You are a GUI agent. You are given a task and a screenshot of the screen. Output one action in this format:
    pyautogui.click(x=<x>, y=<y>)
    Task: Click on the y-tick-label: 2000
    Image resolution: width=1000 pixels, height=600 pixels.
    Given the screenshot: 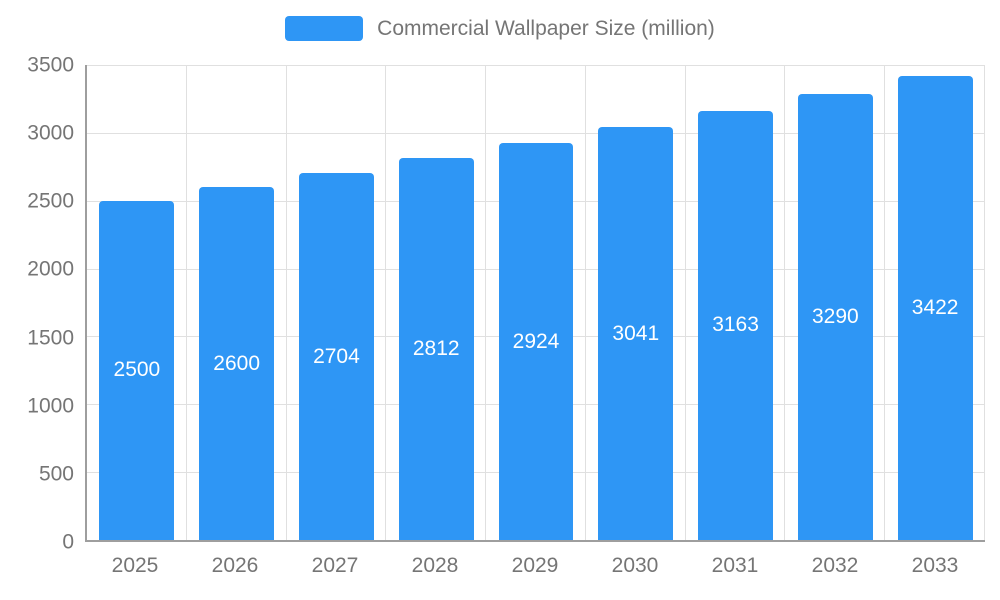 What is the action you would take?
    pyautogui.click(x=50, y=269)
    